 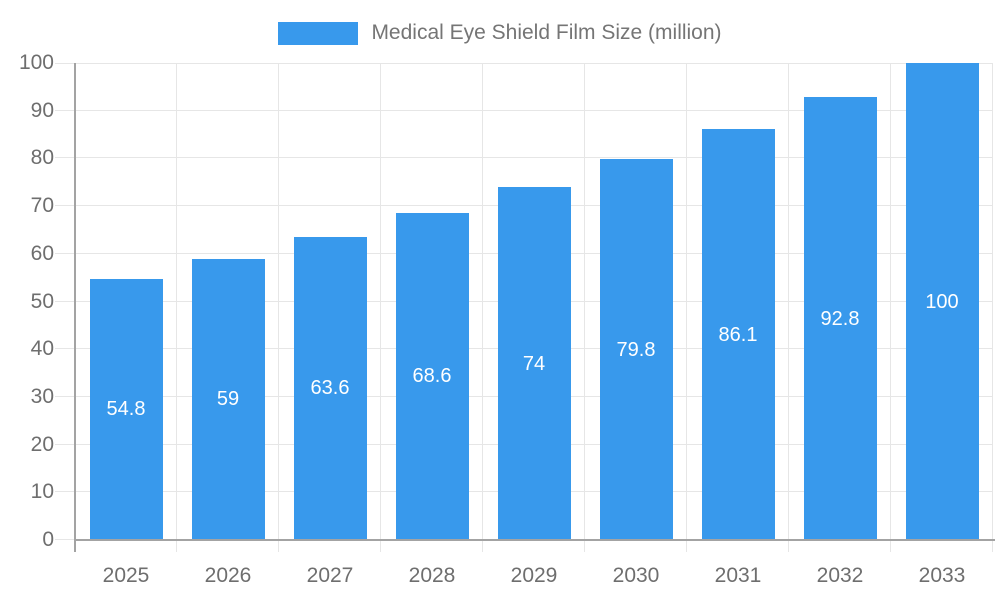 I want to click on y-axis-line, so click(x=75, y=307).